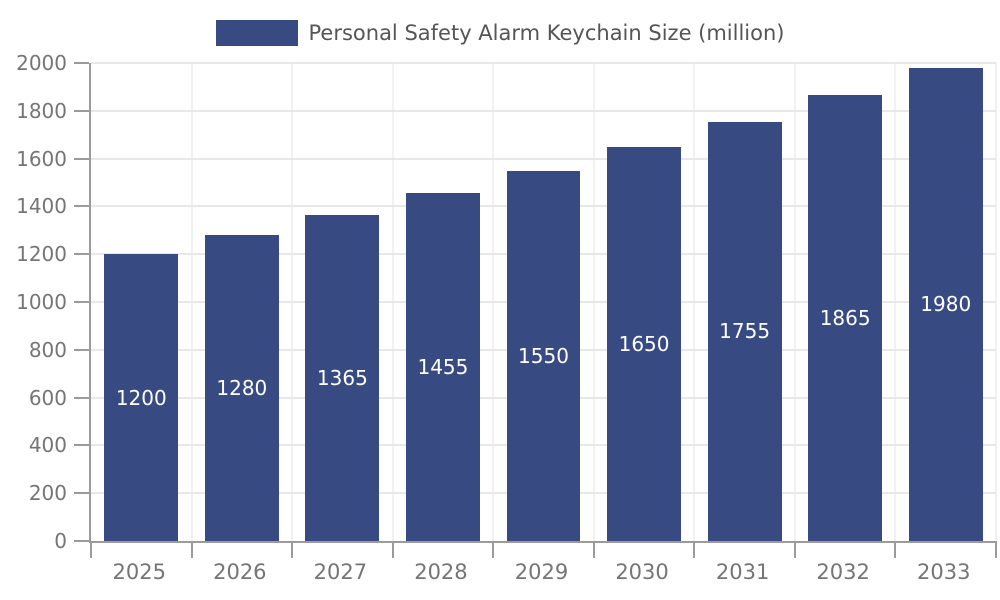 The width and height of the screenshot is (1000, 600). What do you see at coordinates (541, 572) in the screenshot?
I see `x-tick-label: 2029` at bounding box center [541, 572].